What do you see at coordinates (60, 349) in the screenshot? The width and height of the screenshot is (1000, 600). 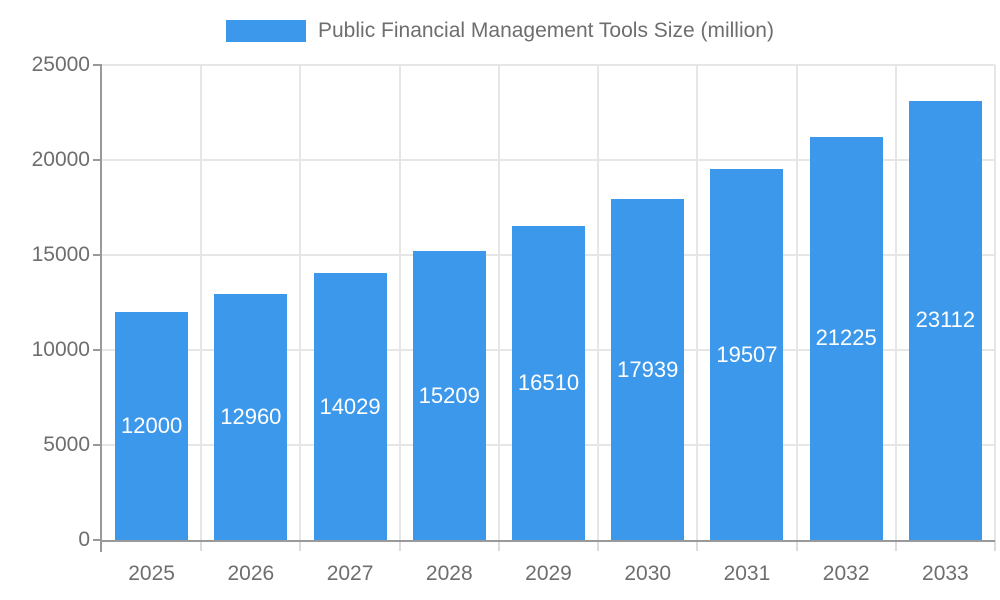 I see `y-axis-tick-label: 10000` at bounding box center [60, 349].